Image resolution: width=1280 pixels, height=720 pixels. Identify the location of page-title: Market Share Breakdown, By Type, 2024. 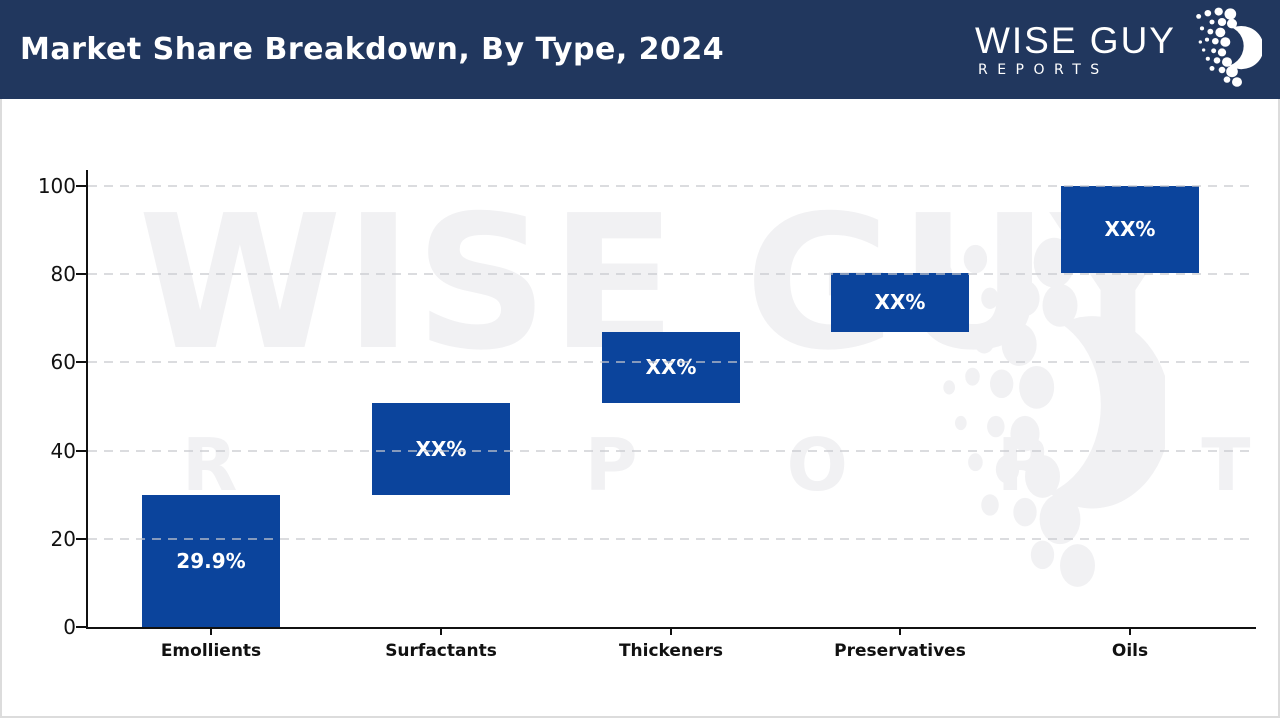
(372, 49).